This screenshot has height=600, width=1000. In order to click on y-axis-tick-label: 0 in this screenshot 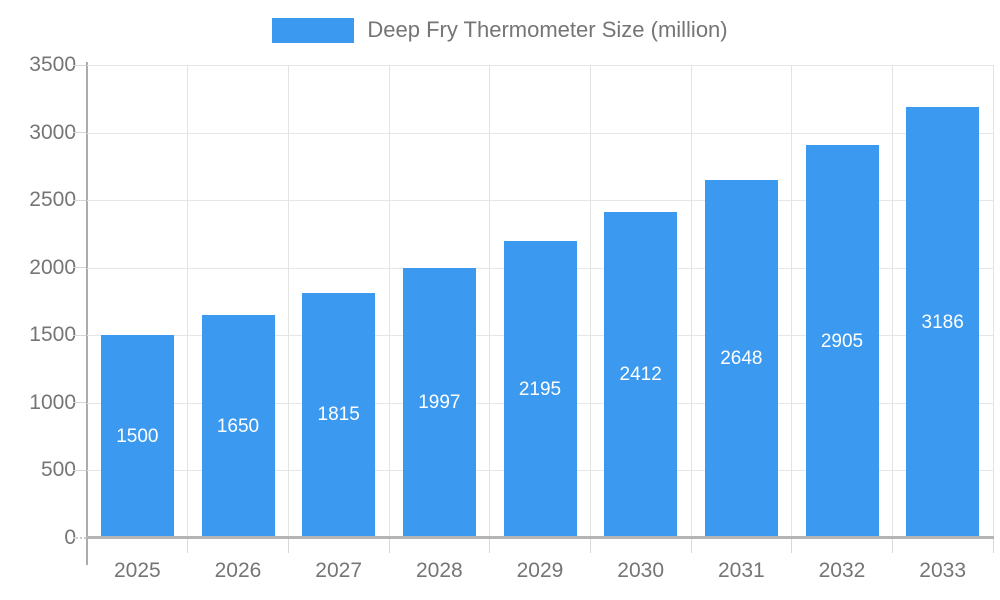, I will do `click(70, 537)`.